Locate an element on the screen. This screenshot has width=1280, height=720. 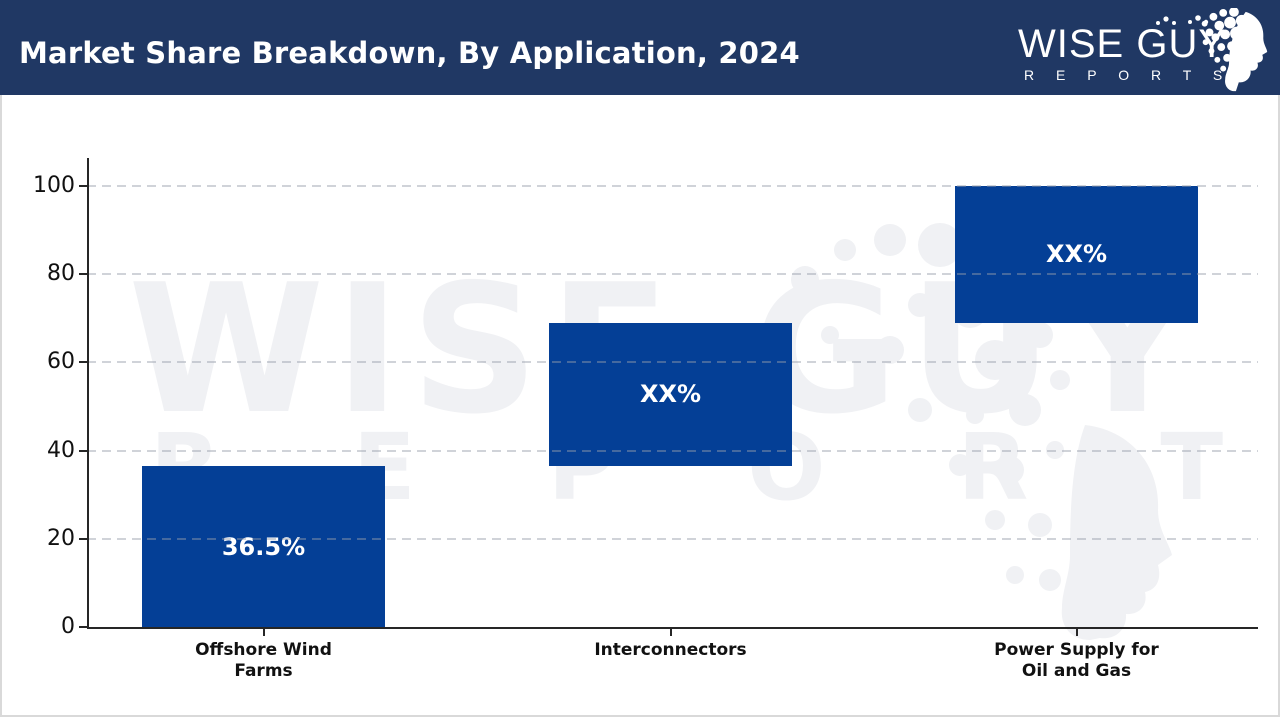
border-bottom is located at coordinates (640, 716).